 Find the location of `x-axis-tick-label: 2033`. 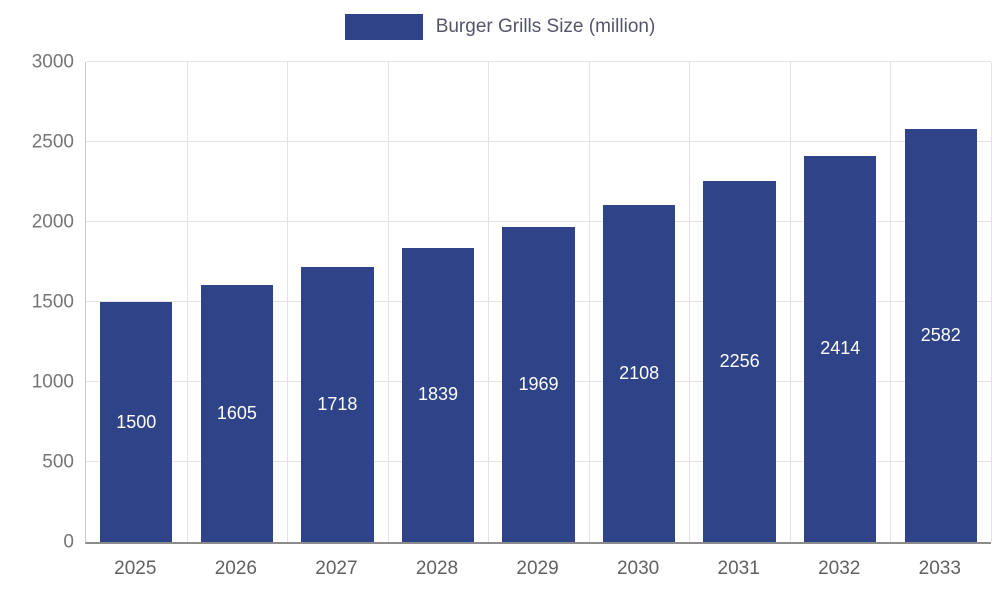

x-axis-tick-label: 2033 is located at coordinates (939, 568).